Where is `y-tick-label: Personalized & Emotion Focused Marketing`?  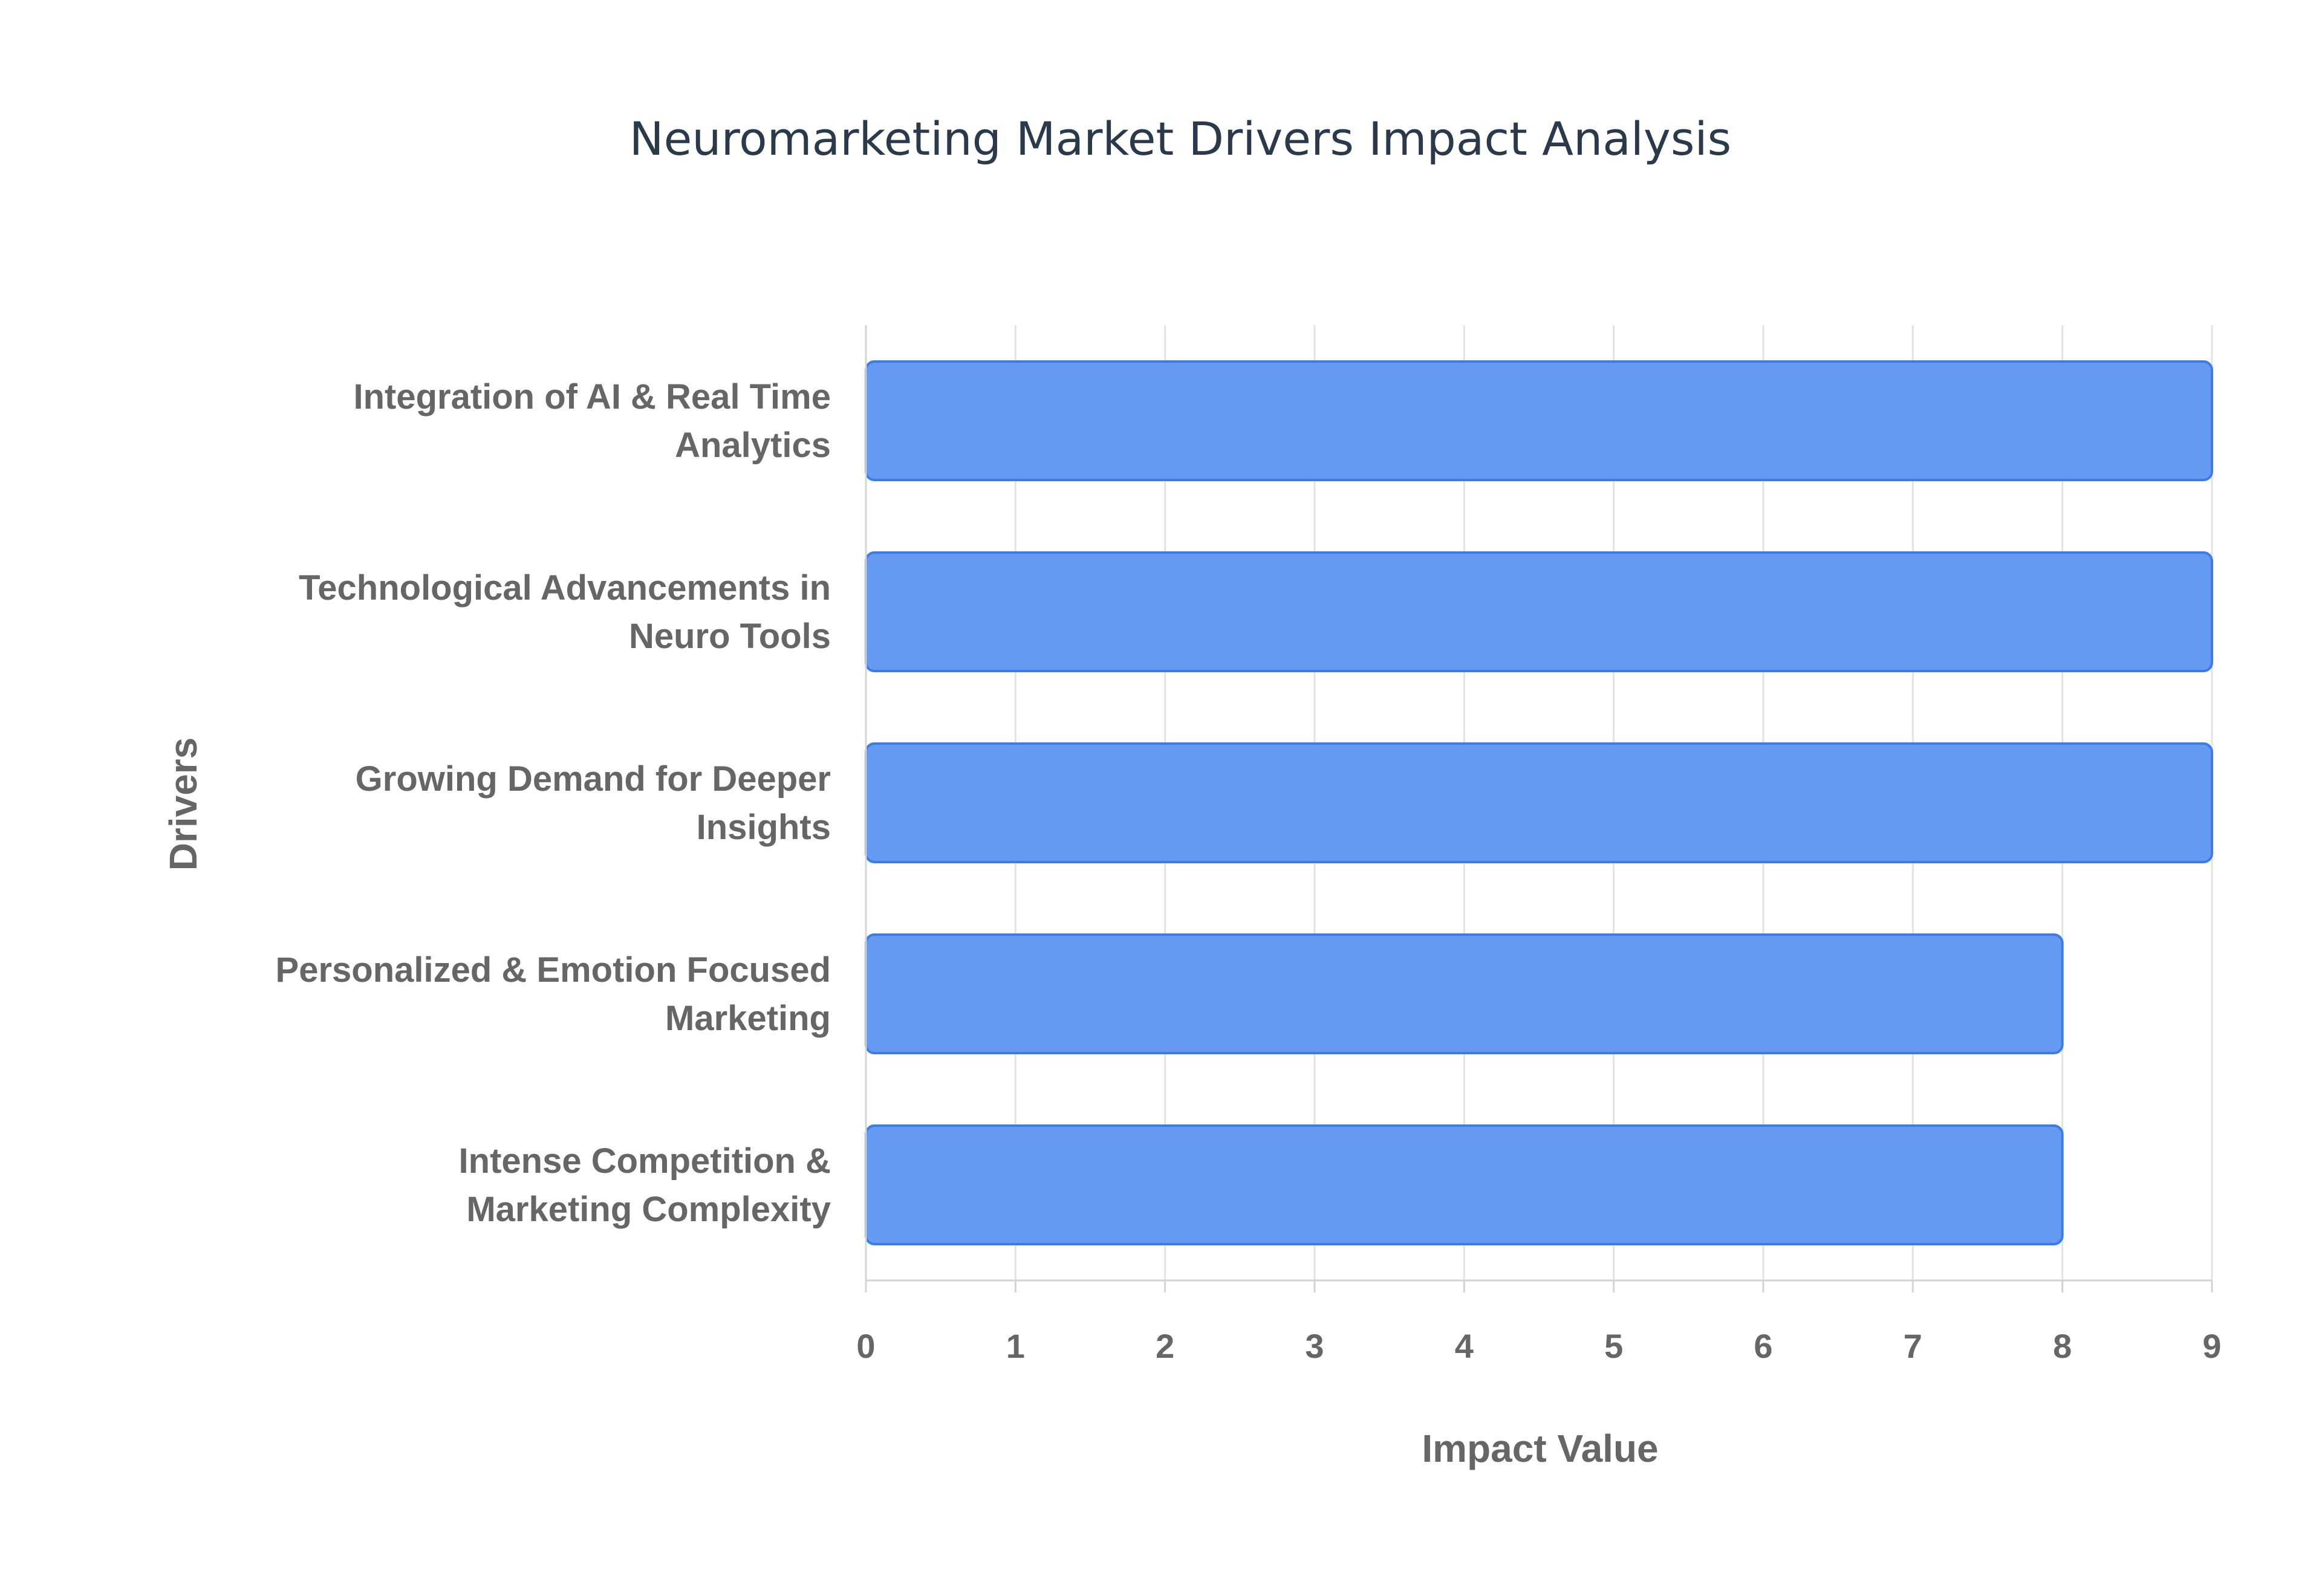 y-tick-label: Personalized & Emotion Focused Marketing is located at coordinates (553, 994).